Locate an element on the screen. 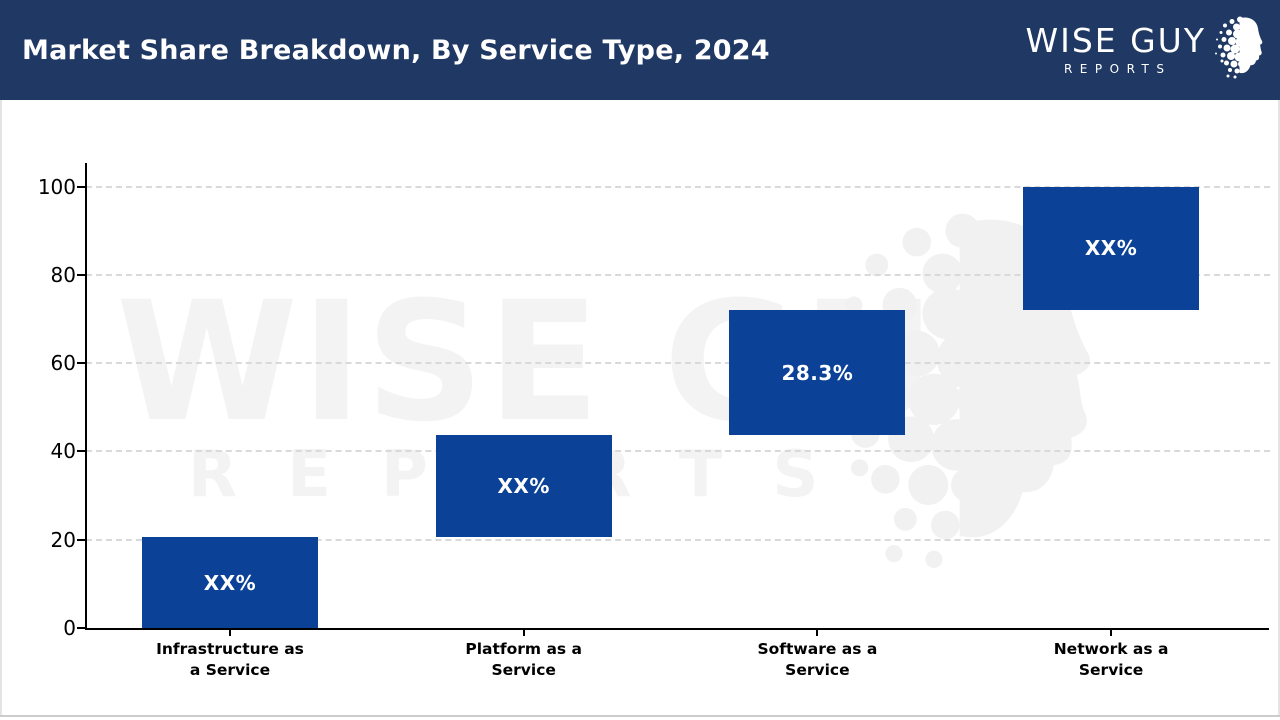  bar-value-label: 28.3% is located at coordinates (817, 372).